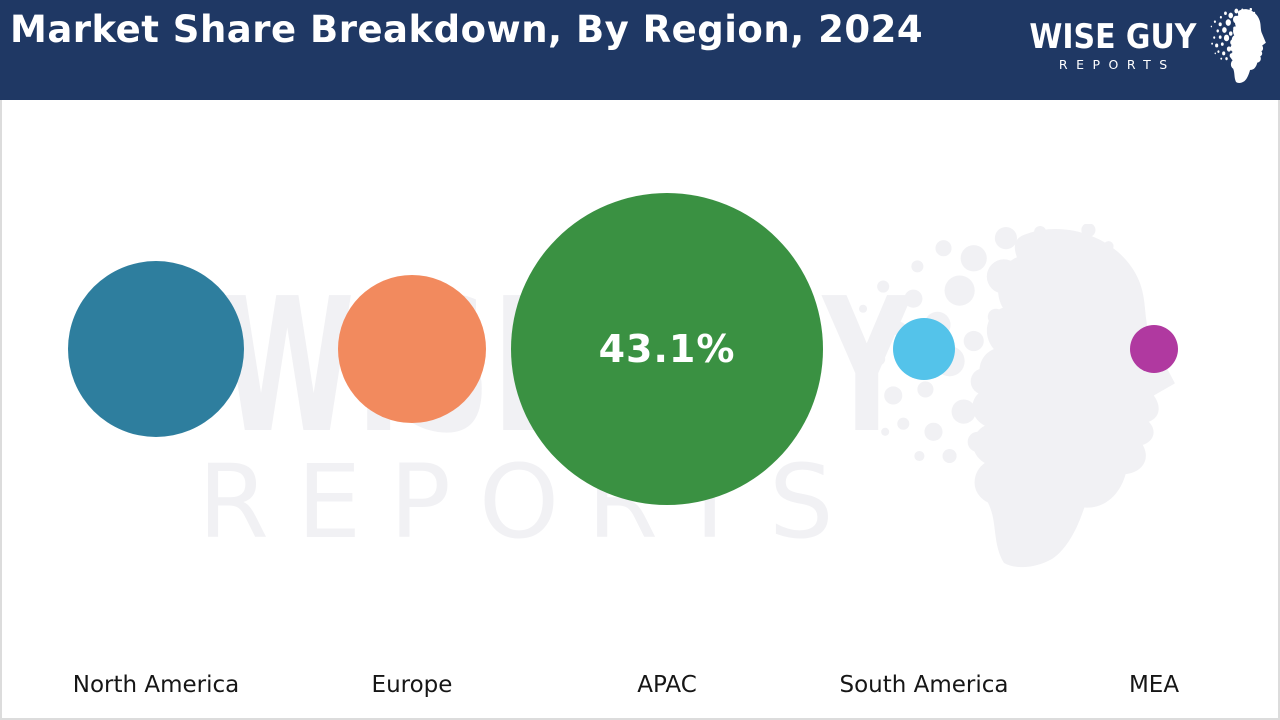 The image size is (1280, 720). I want to click on logo-text: WISE GUY REPORTS, so click(1113, 45).